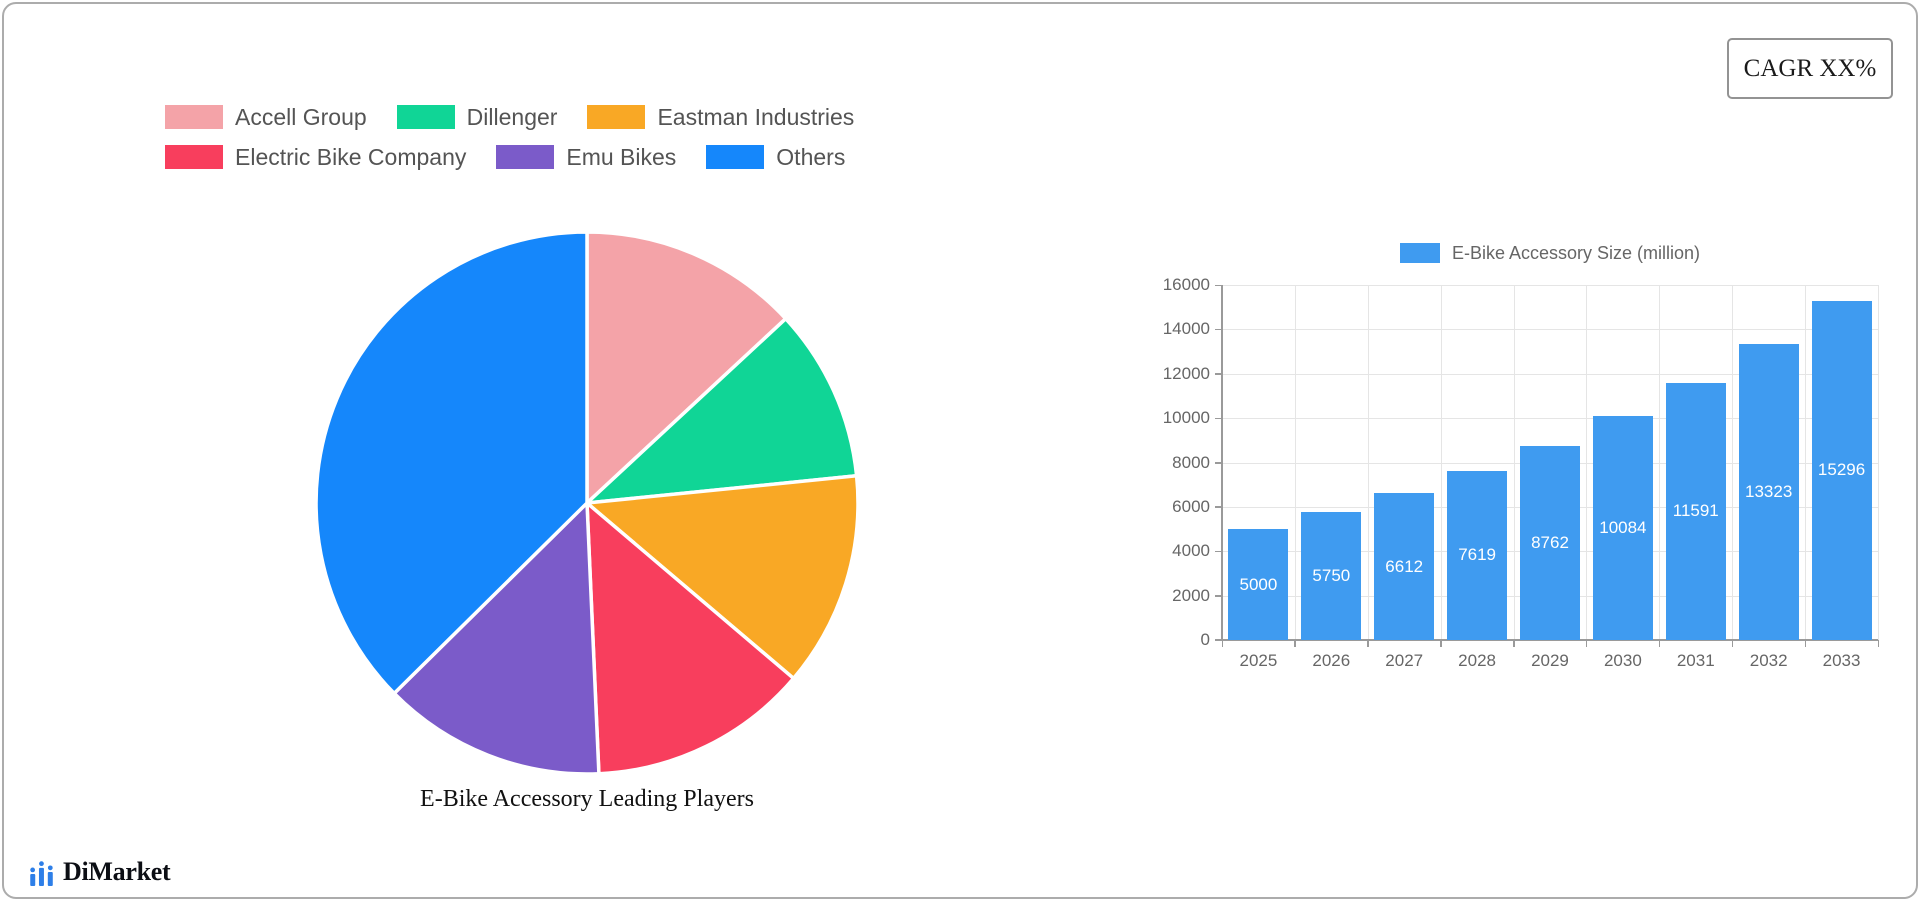 This screenshot has height=901, width=1920. Describe the element at coordinates (621, 157) in the screenshot. I see `legend-label: Emu Bikes` at that location.